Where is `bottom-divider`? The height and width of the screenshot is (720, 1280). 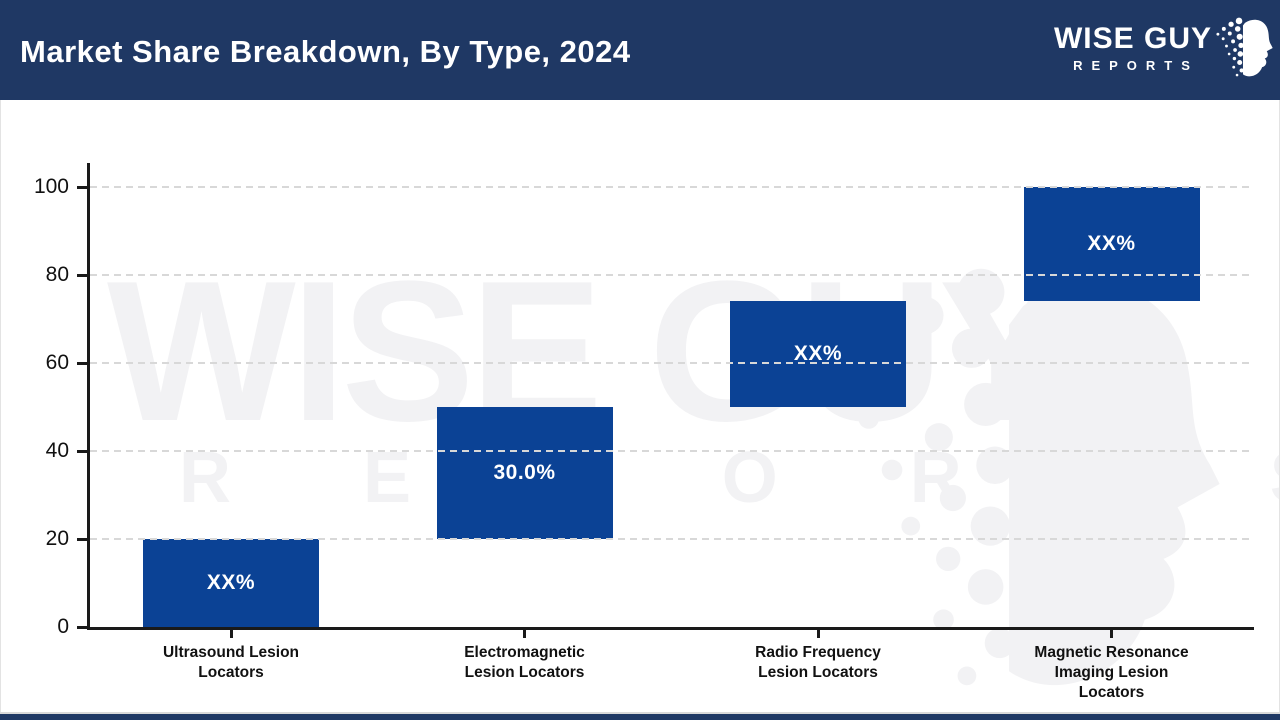
bottom-divider is located at coordinates (640, 713).